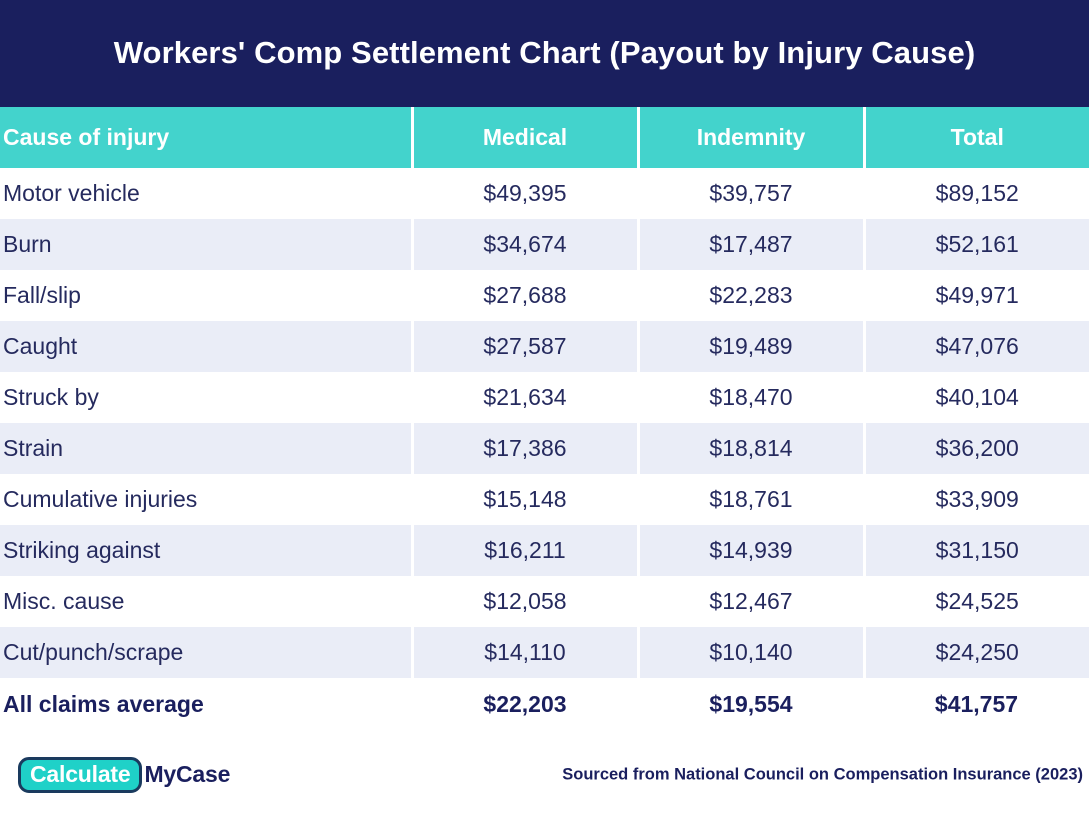 This screenshot has height=826, width=1089. Describe the element at coordinates (525, 704) in the screenshot. I see `cell-medical: $22,203` at that location.